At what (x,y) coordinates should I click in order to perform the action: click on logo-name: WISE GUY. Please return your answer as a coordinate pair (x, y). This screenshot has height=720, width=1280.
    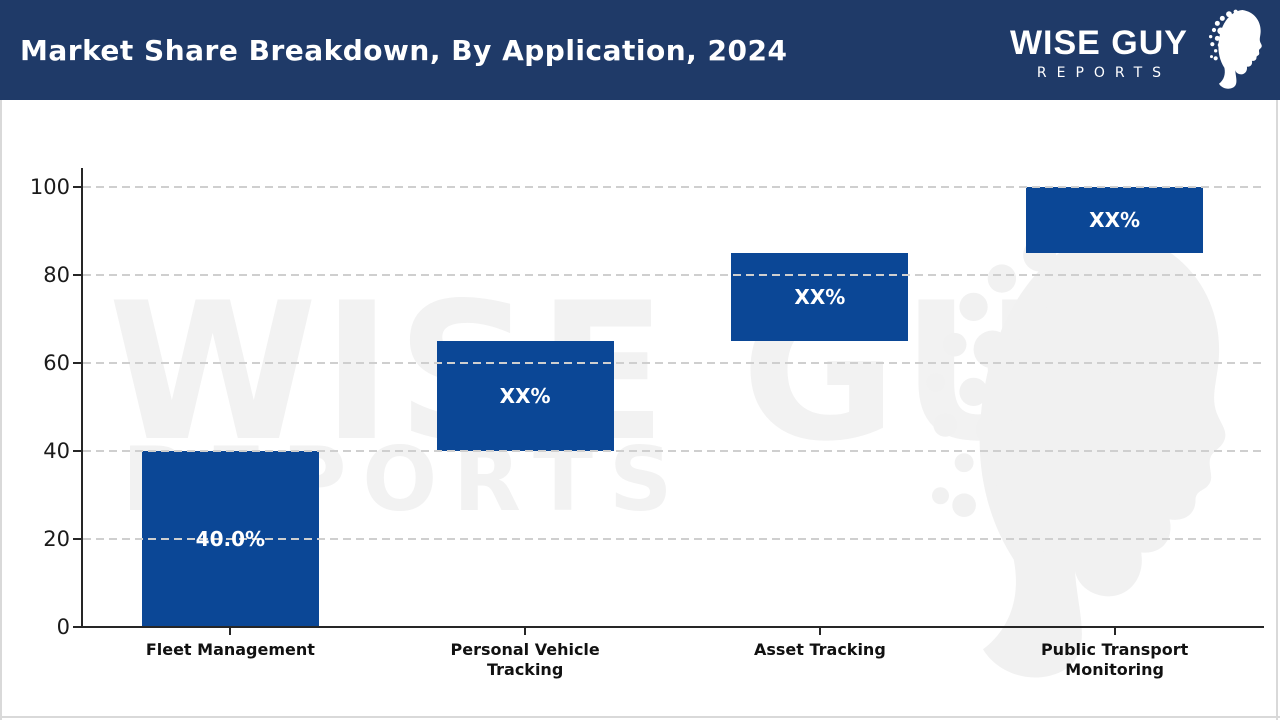
    Looking at the image, I should click on (1098, 43).